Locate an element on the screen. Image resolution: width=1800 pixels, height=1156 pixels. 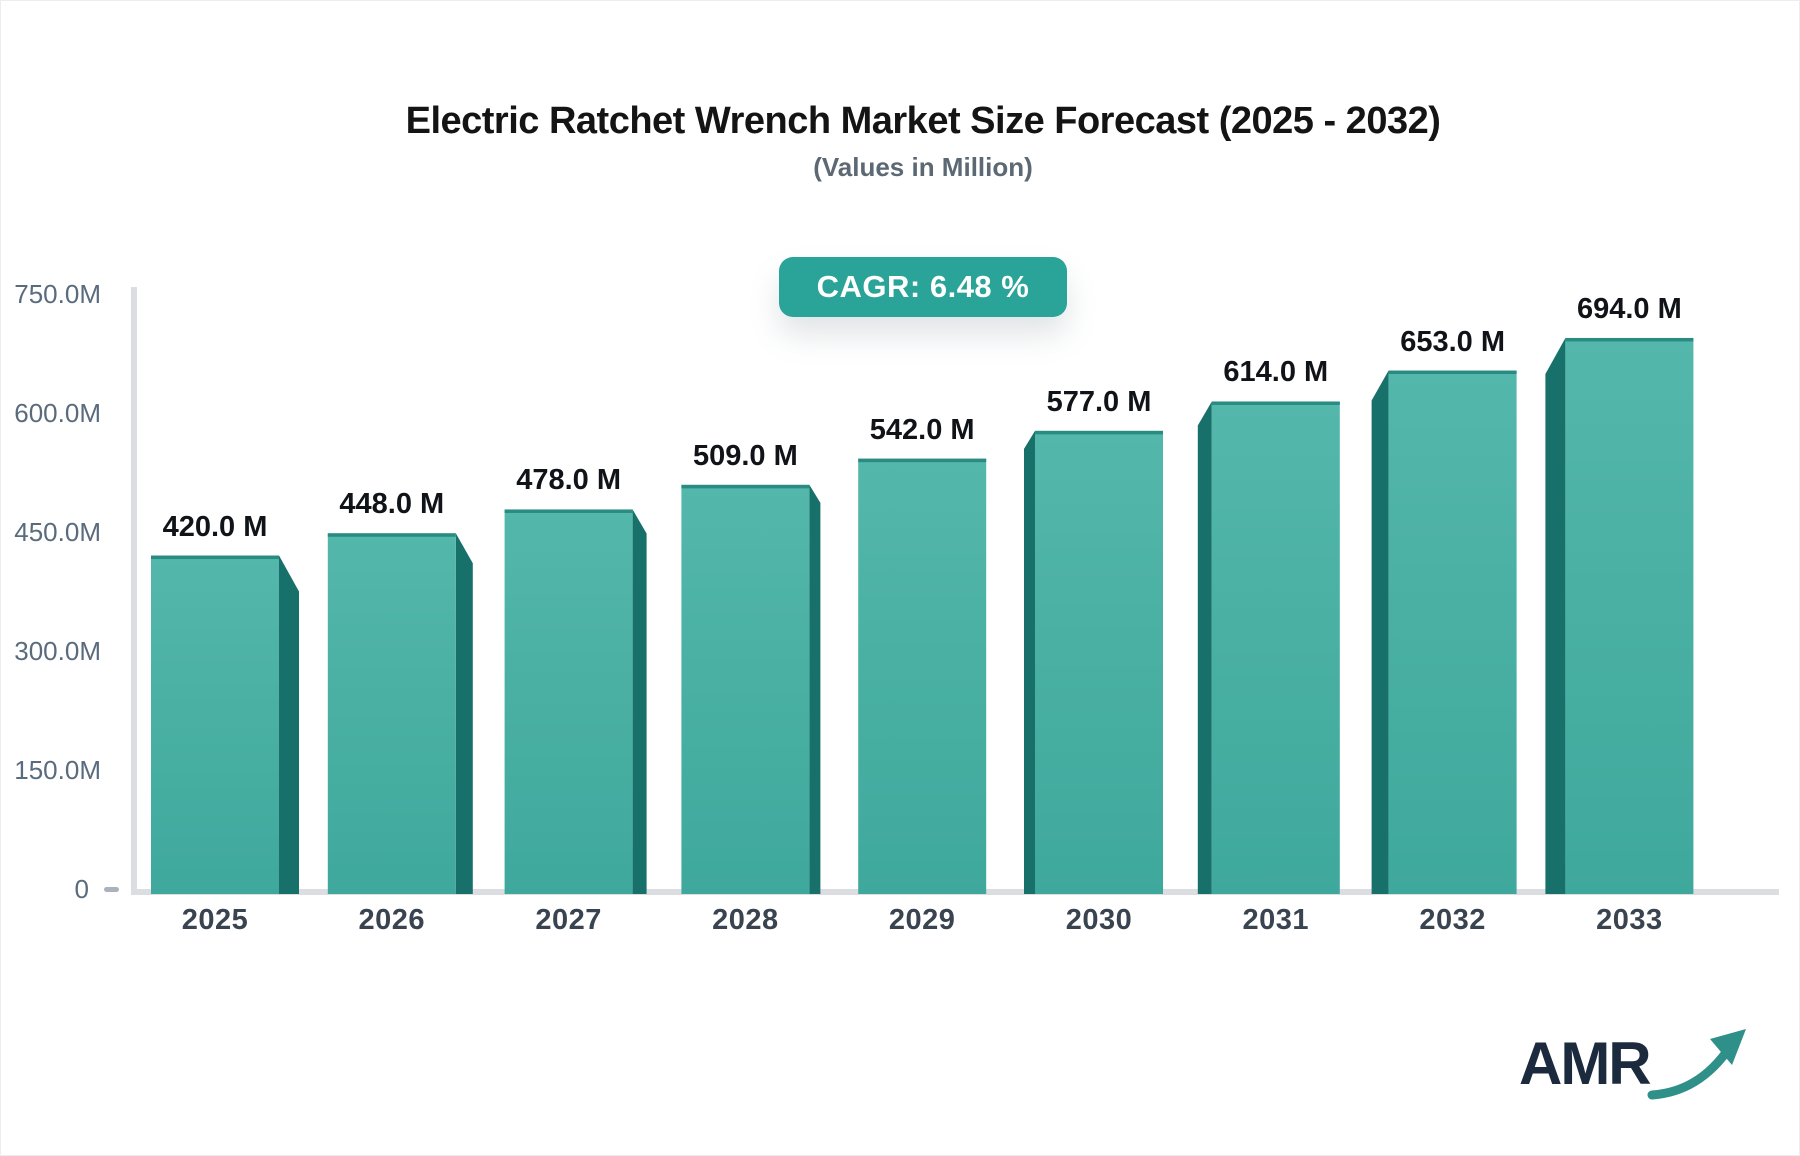
zero-tick-dash is located at coordinates (111, 889).